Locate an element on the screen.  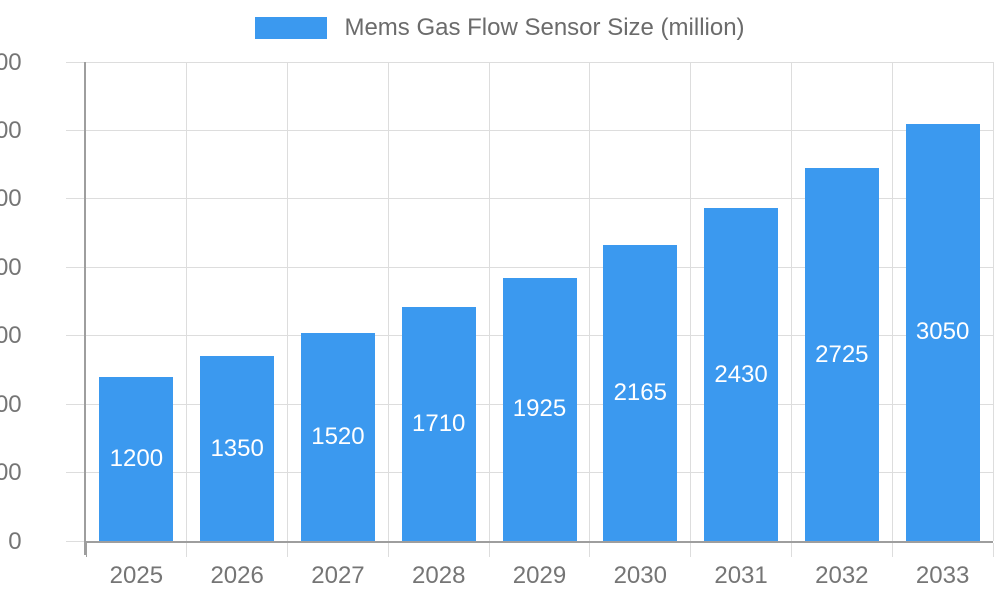
y-axis-label: 2000 is located at coordinates (11, 267).